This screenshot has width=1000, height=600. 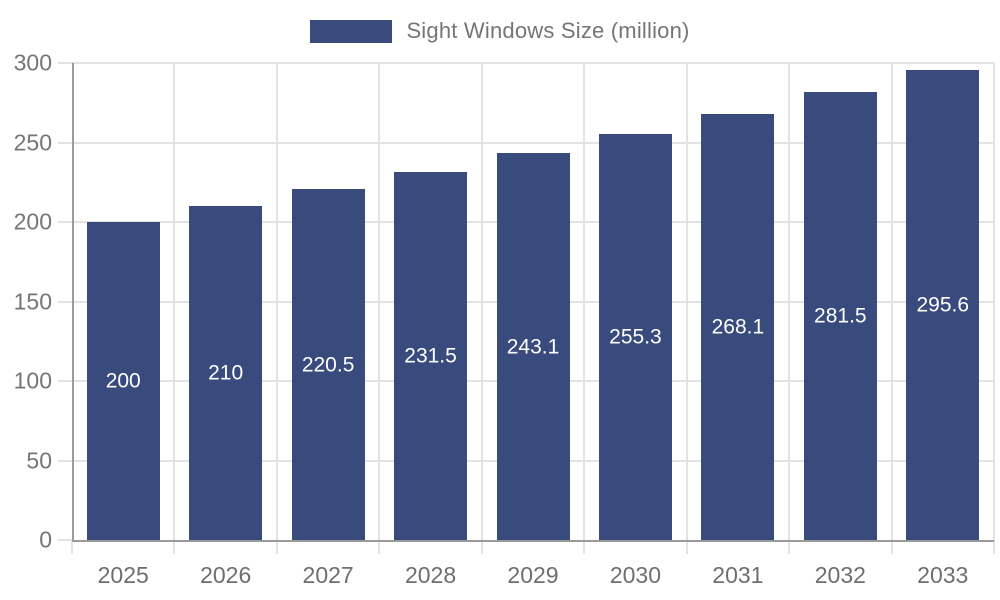 I want to click on legend-swatch-icon, so click(x=351, y=31).